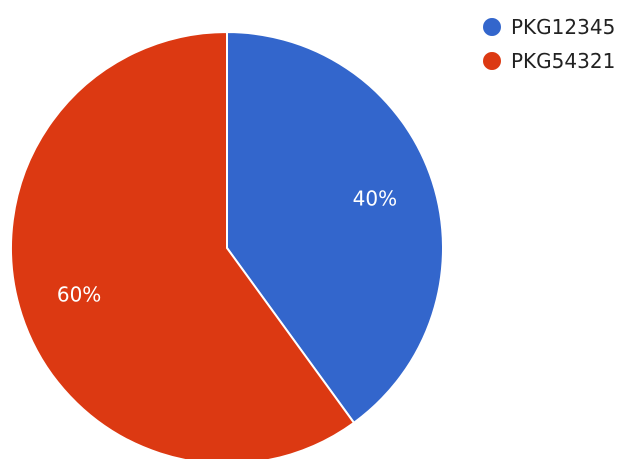 The height and width of the screenshot is (459, 634). What do you see at coordinates (375, 198) in the screenshot?
I see `pie-slice-label: 40%` at bounding box center [375, 198].